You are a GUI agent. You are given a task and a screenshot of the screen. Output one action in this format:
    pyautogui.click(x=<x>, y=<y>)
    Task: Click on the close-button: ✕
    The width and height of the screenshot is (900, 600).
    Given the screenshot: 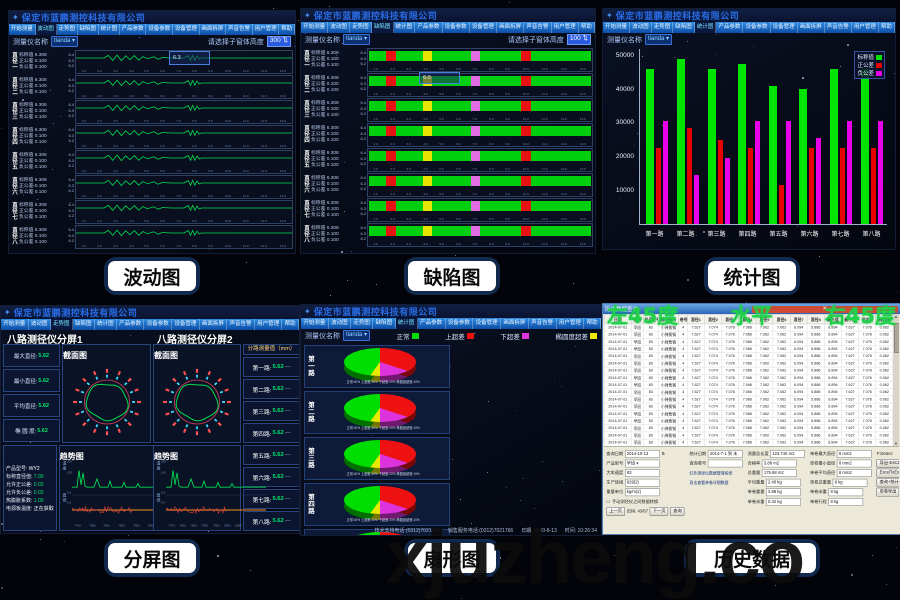 What is the action you would take?
    pyautogui.click(x=824, y=309)
    